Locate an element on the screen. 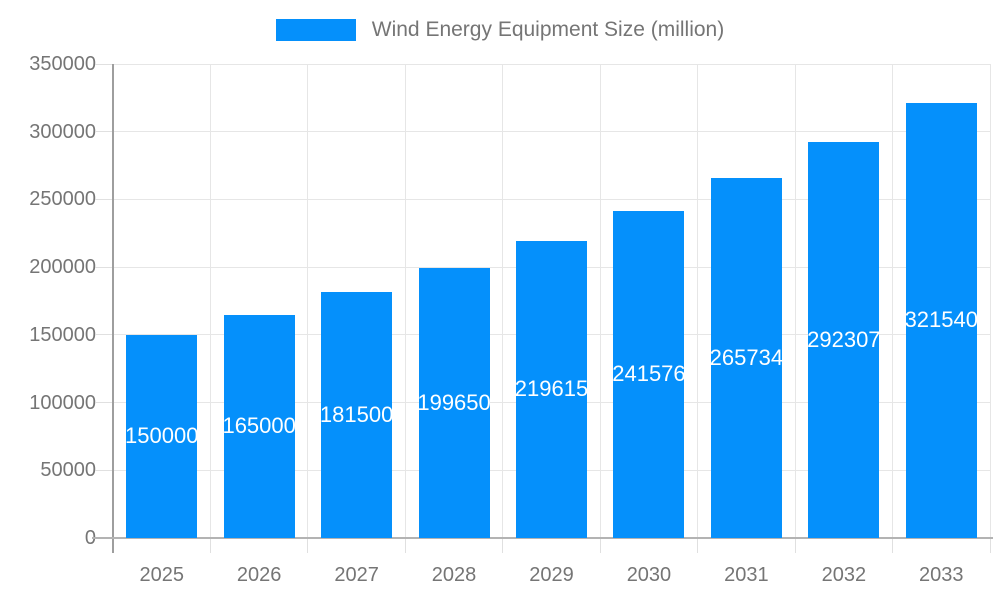 The width and height of the screenshot is (1000, 600). y-axis-tick-label: 300000 is located at coordinates (62, 131).